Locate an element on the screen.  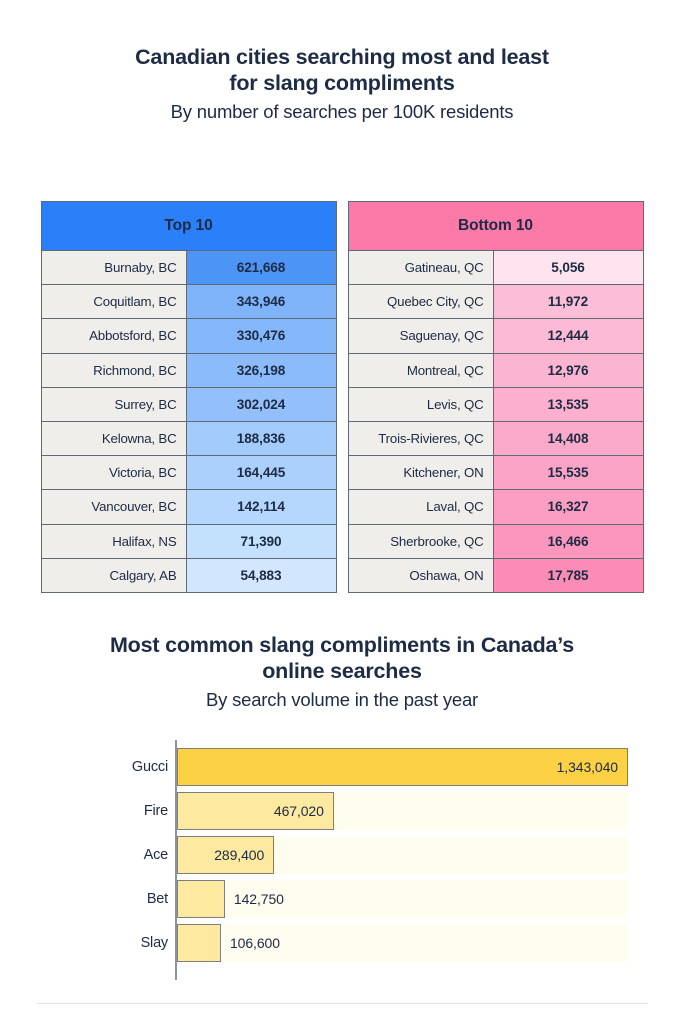
top10-value: 54,883 is located at coordinates (261, 575).